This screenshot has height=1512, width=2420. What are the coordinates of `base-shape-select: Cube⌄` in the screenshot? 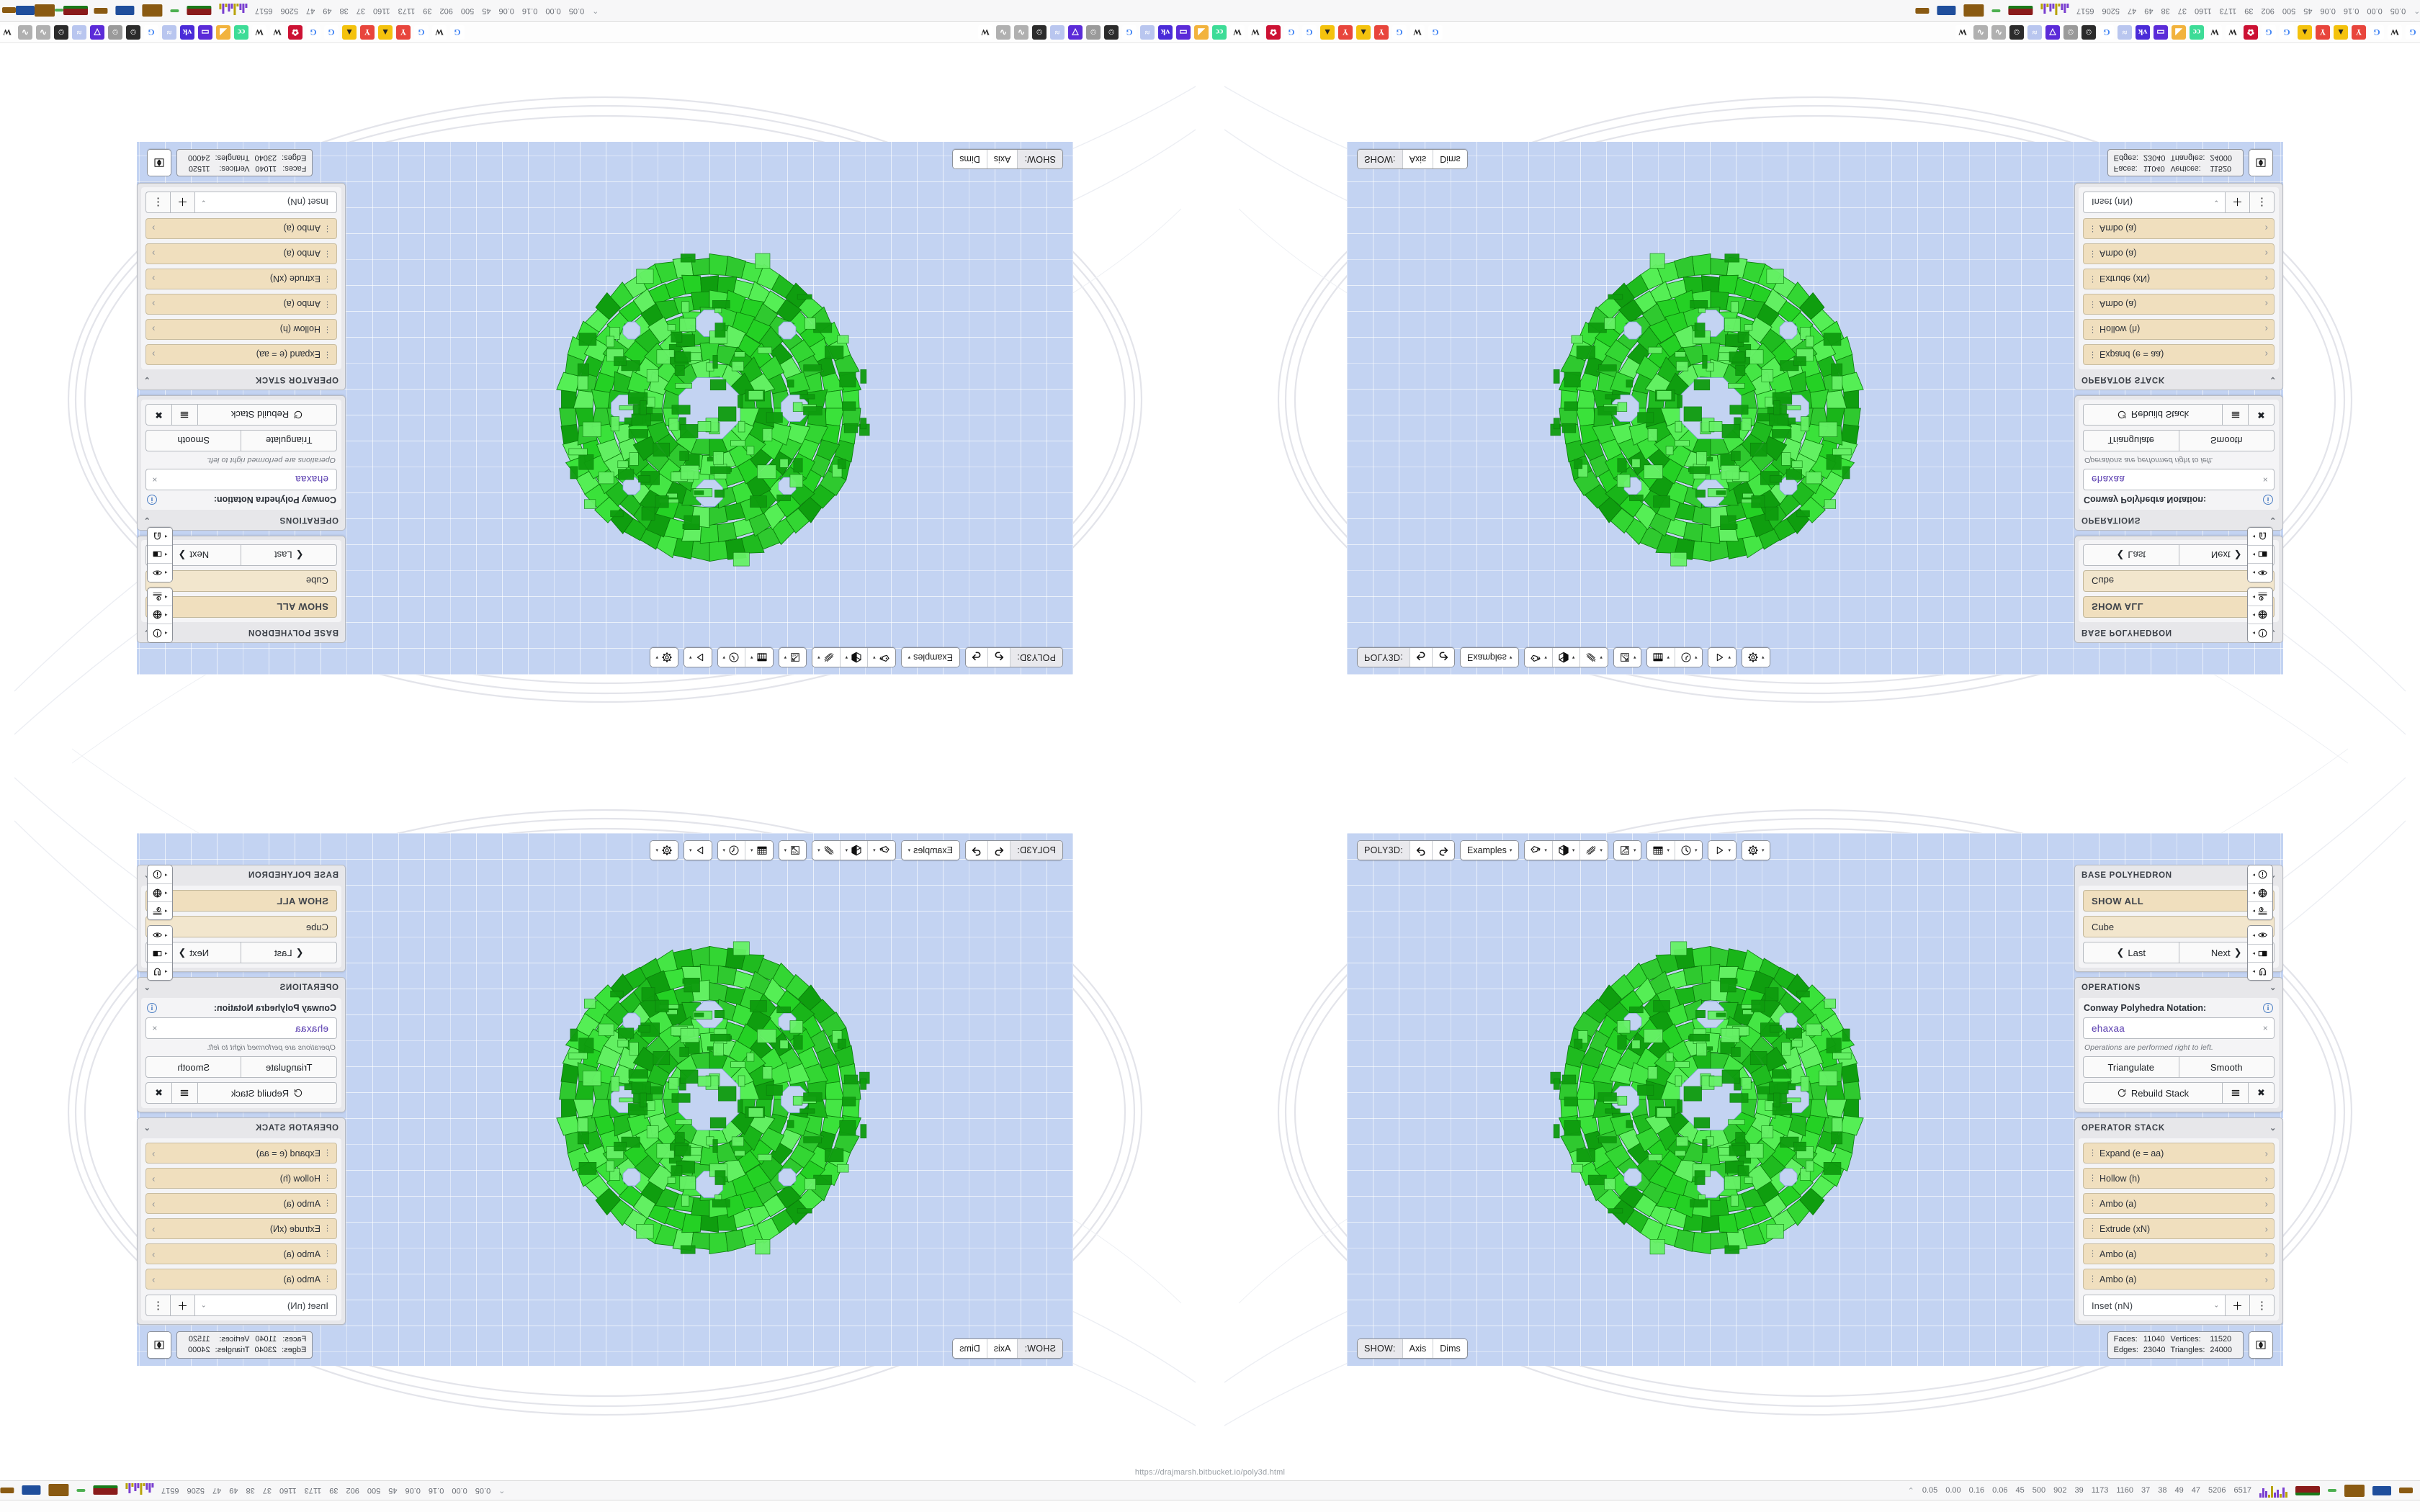 It's located at (2179, 581).